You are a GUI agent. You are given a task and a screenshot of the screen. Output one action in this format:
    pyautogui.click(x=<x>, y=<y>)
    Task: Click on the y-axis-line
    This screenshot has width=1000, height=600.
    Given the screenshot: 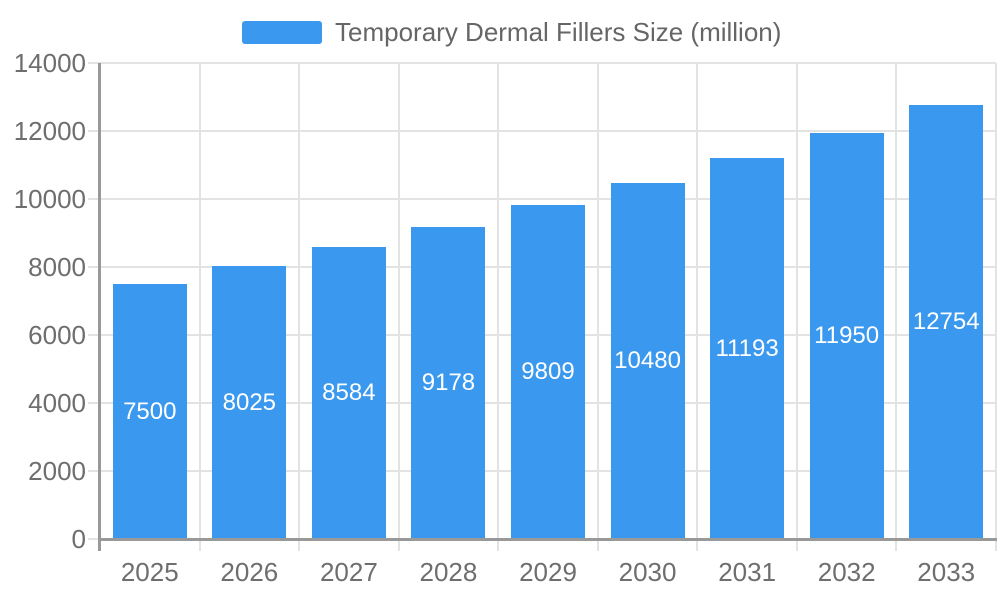 What is the action you would take?
    pyautogui.click(x=99, y=307)
    